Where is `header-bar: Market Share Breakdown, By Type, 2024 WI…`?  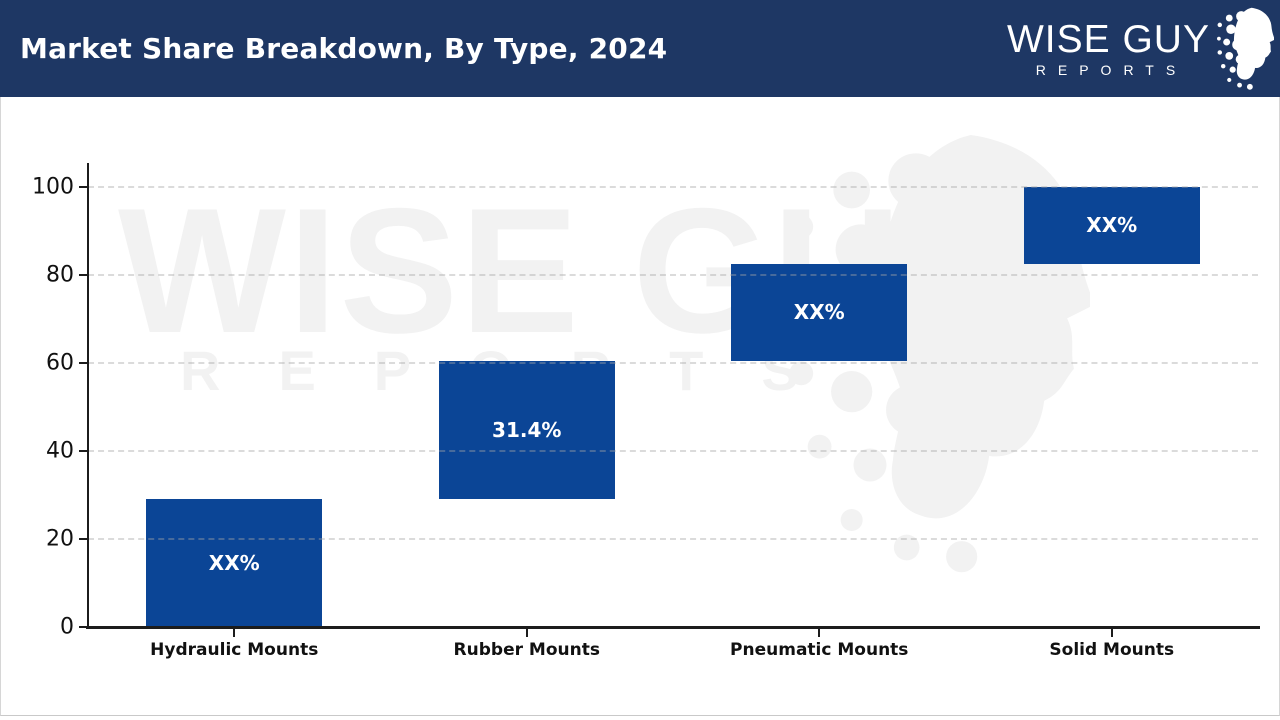
header-bar: Market Share Breakdown, By Type, 2024 WI… is located at coordinates (640, 48).